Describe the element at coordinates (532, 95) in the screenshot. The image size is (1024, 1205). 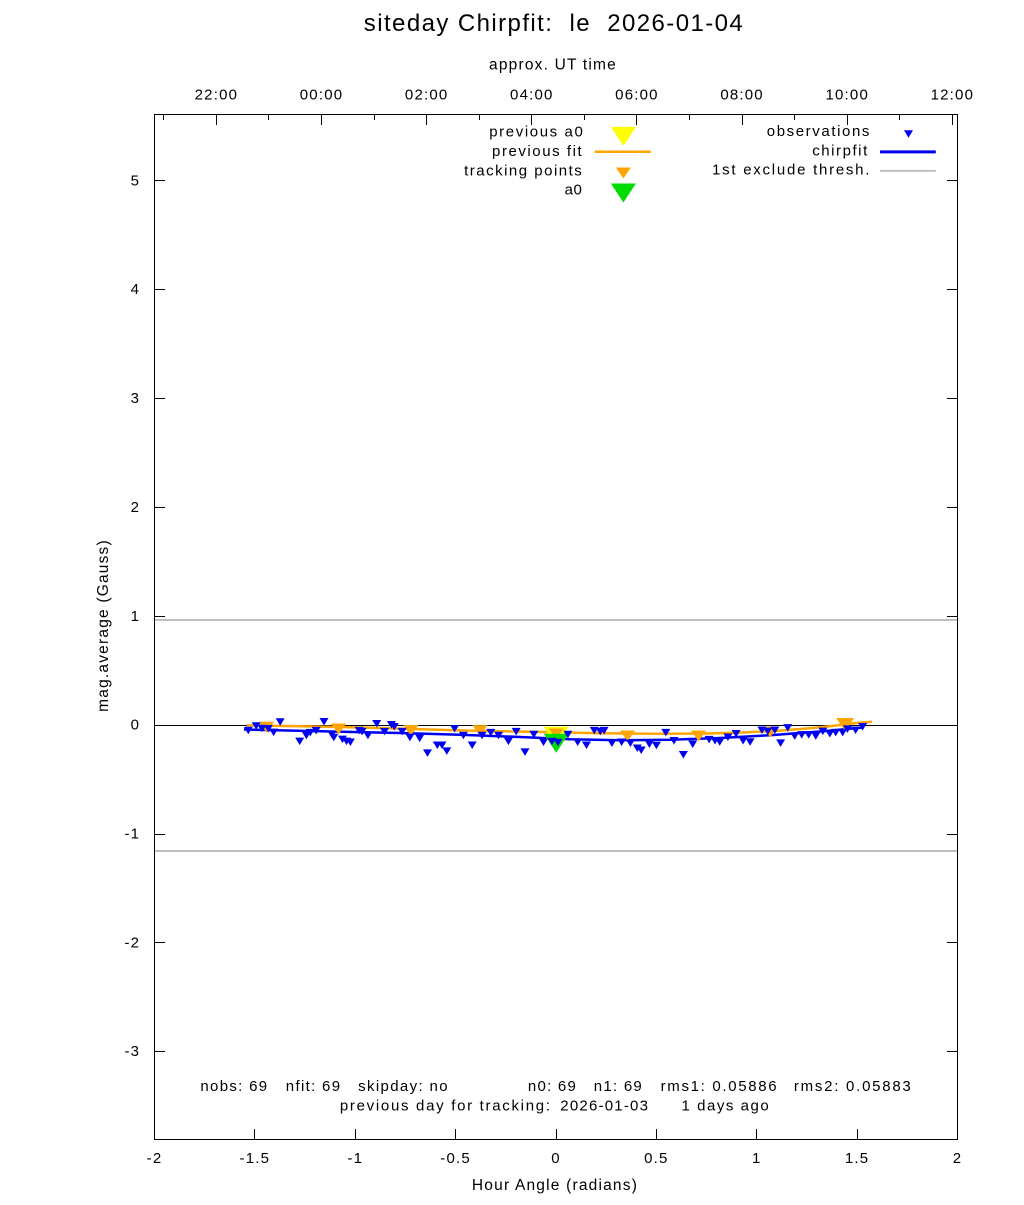
I see `svg-text: 04:00` at that location.